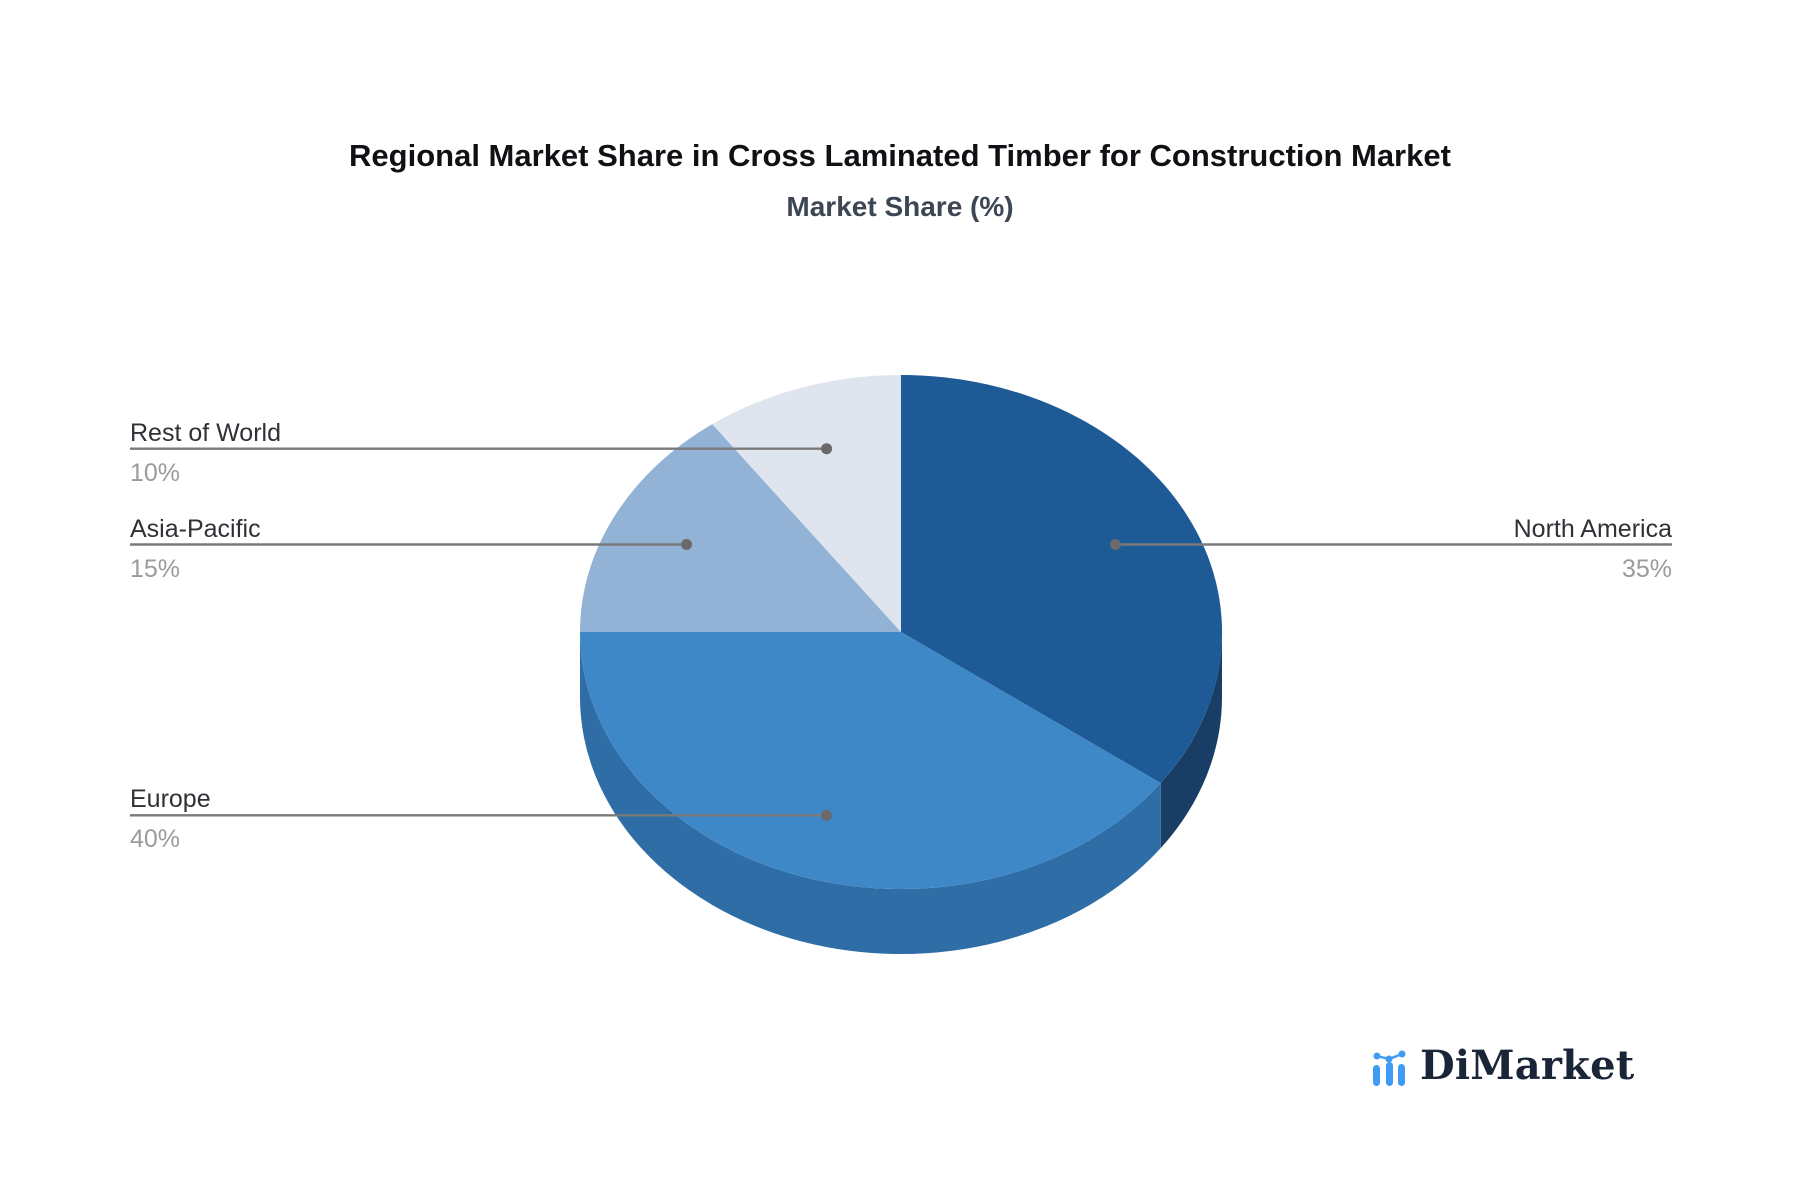 The width and height of the screenshot is (1800, 1196). Describe the element at coordinates (870, 761) in the screenshot. I see `pie-slice-europe` at that location.